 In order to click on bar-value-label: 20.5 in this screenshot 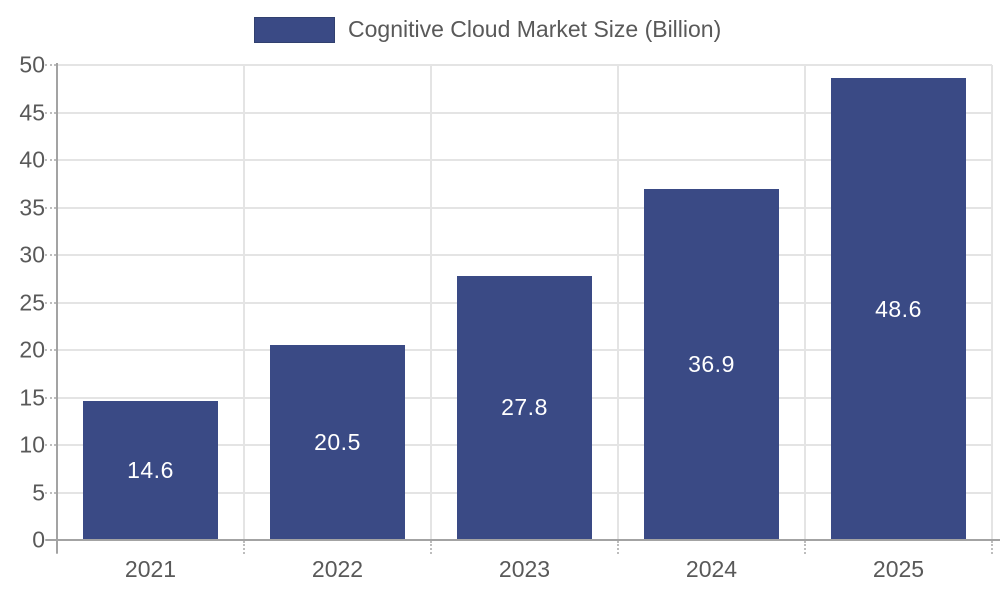, I will do `click(337, 442)`.